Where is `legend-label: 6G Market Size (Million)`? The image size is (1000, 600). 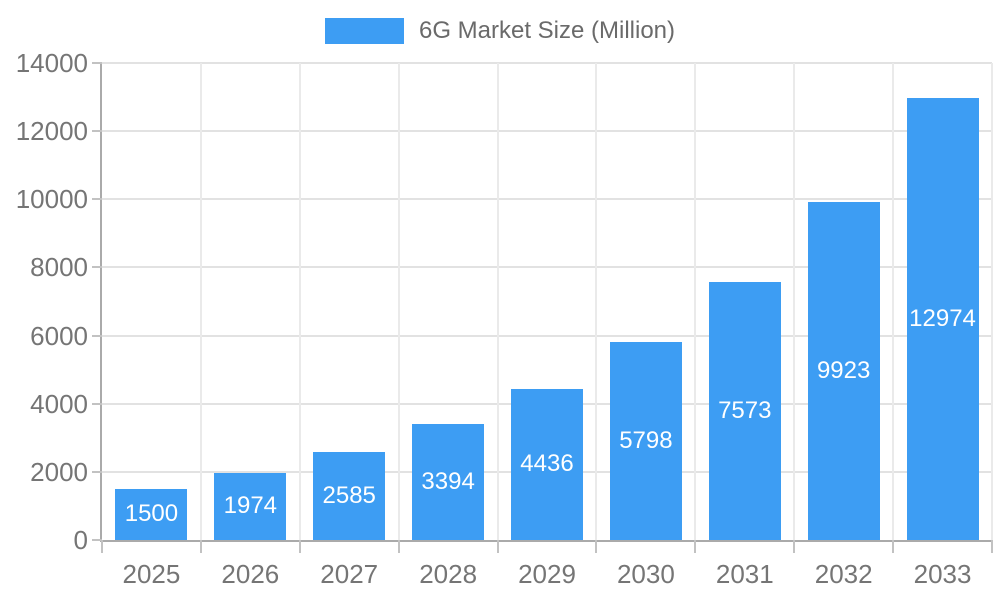
legend-label: 6G Market Size (Million) is located at coordinates (547, 30).